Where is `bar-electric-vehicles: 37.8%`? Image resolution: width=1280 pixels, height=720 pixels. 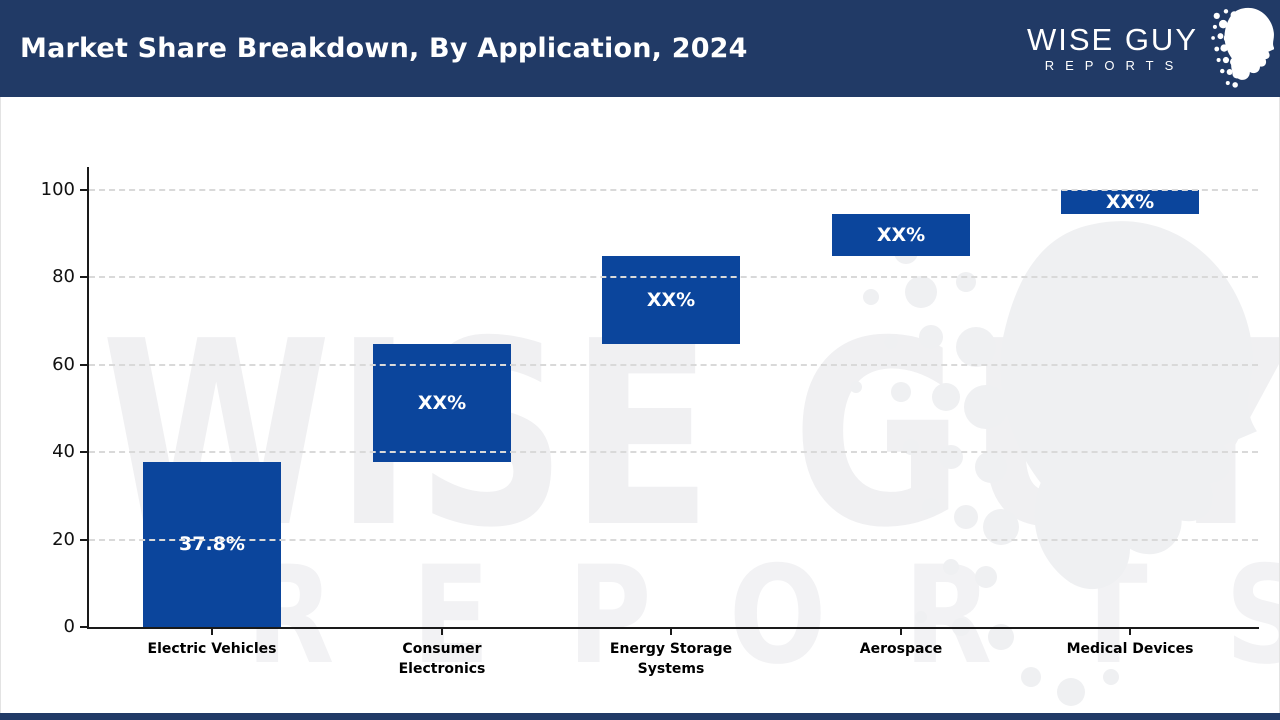 bar-electric-vehicles: 37.8% is located at coordinates (212, 544).